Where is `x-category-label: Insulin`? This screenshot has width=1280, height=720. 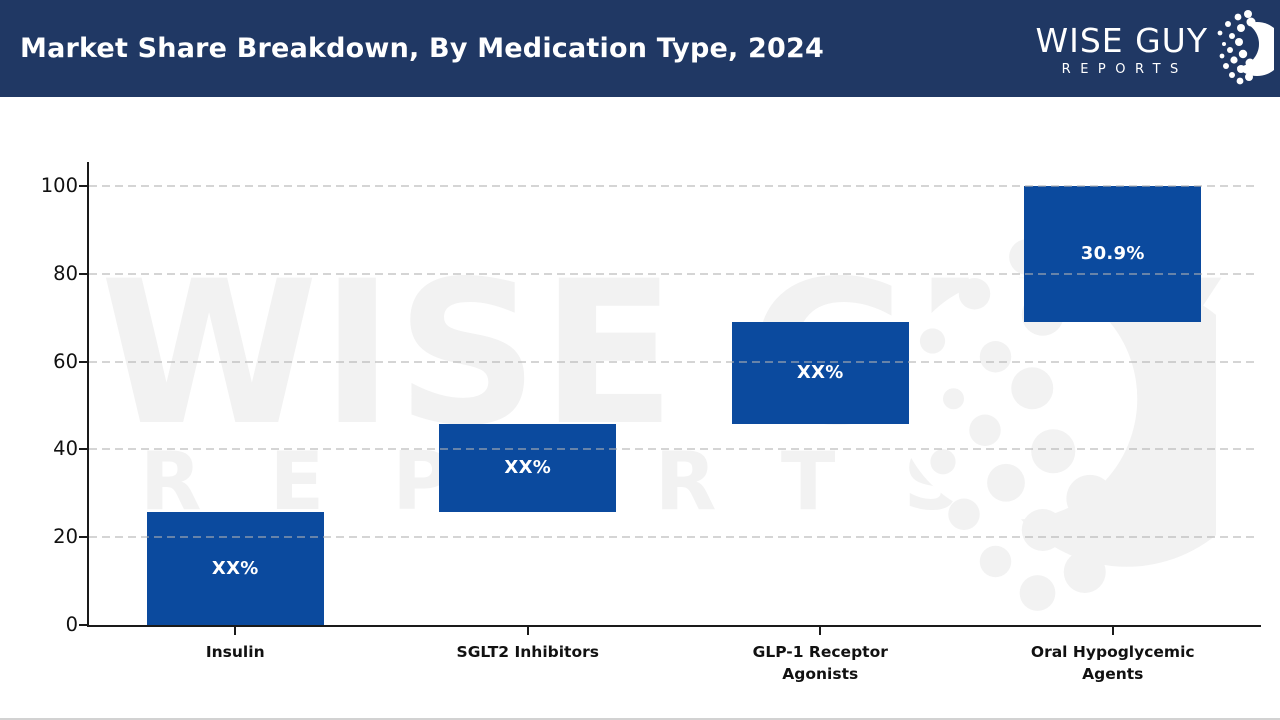 x-category-label: Insulin is located at coordinates (235, 652).